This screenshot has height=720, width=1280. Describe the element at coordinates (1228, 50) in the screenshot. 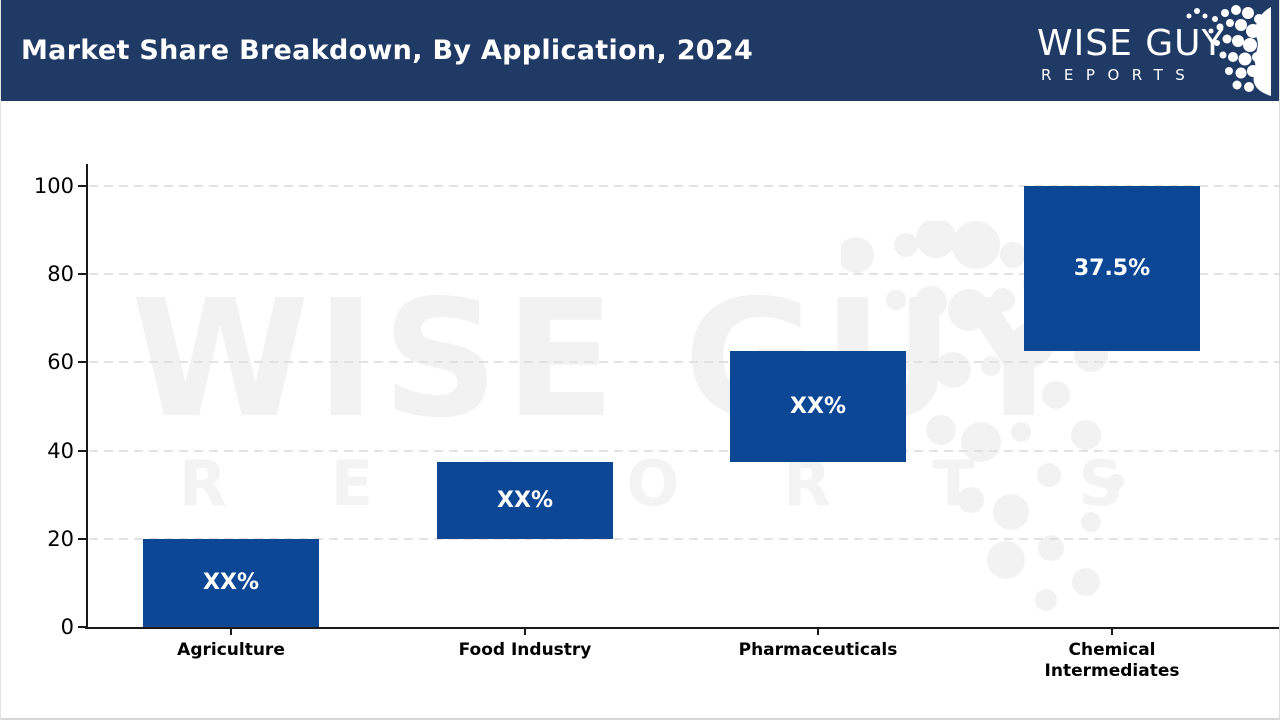

I see `logo-face-dots` at that location.